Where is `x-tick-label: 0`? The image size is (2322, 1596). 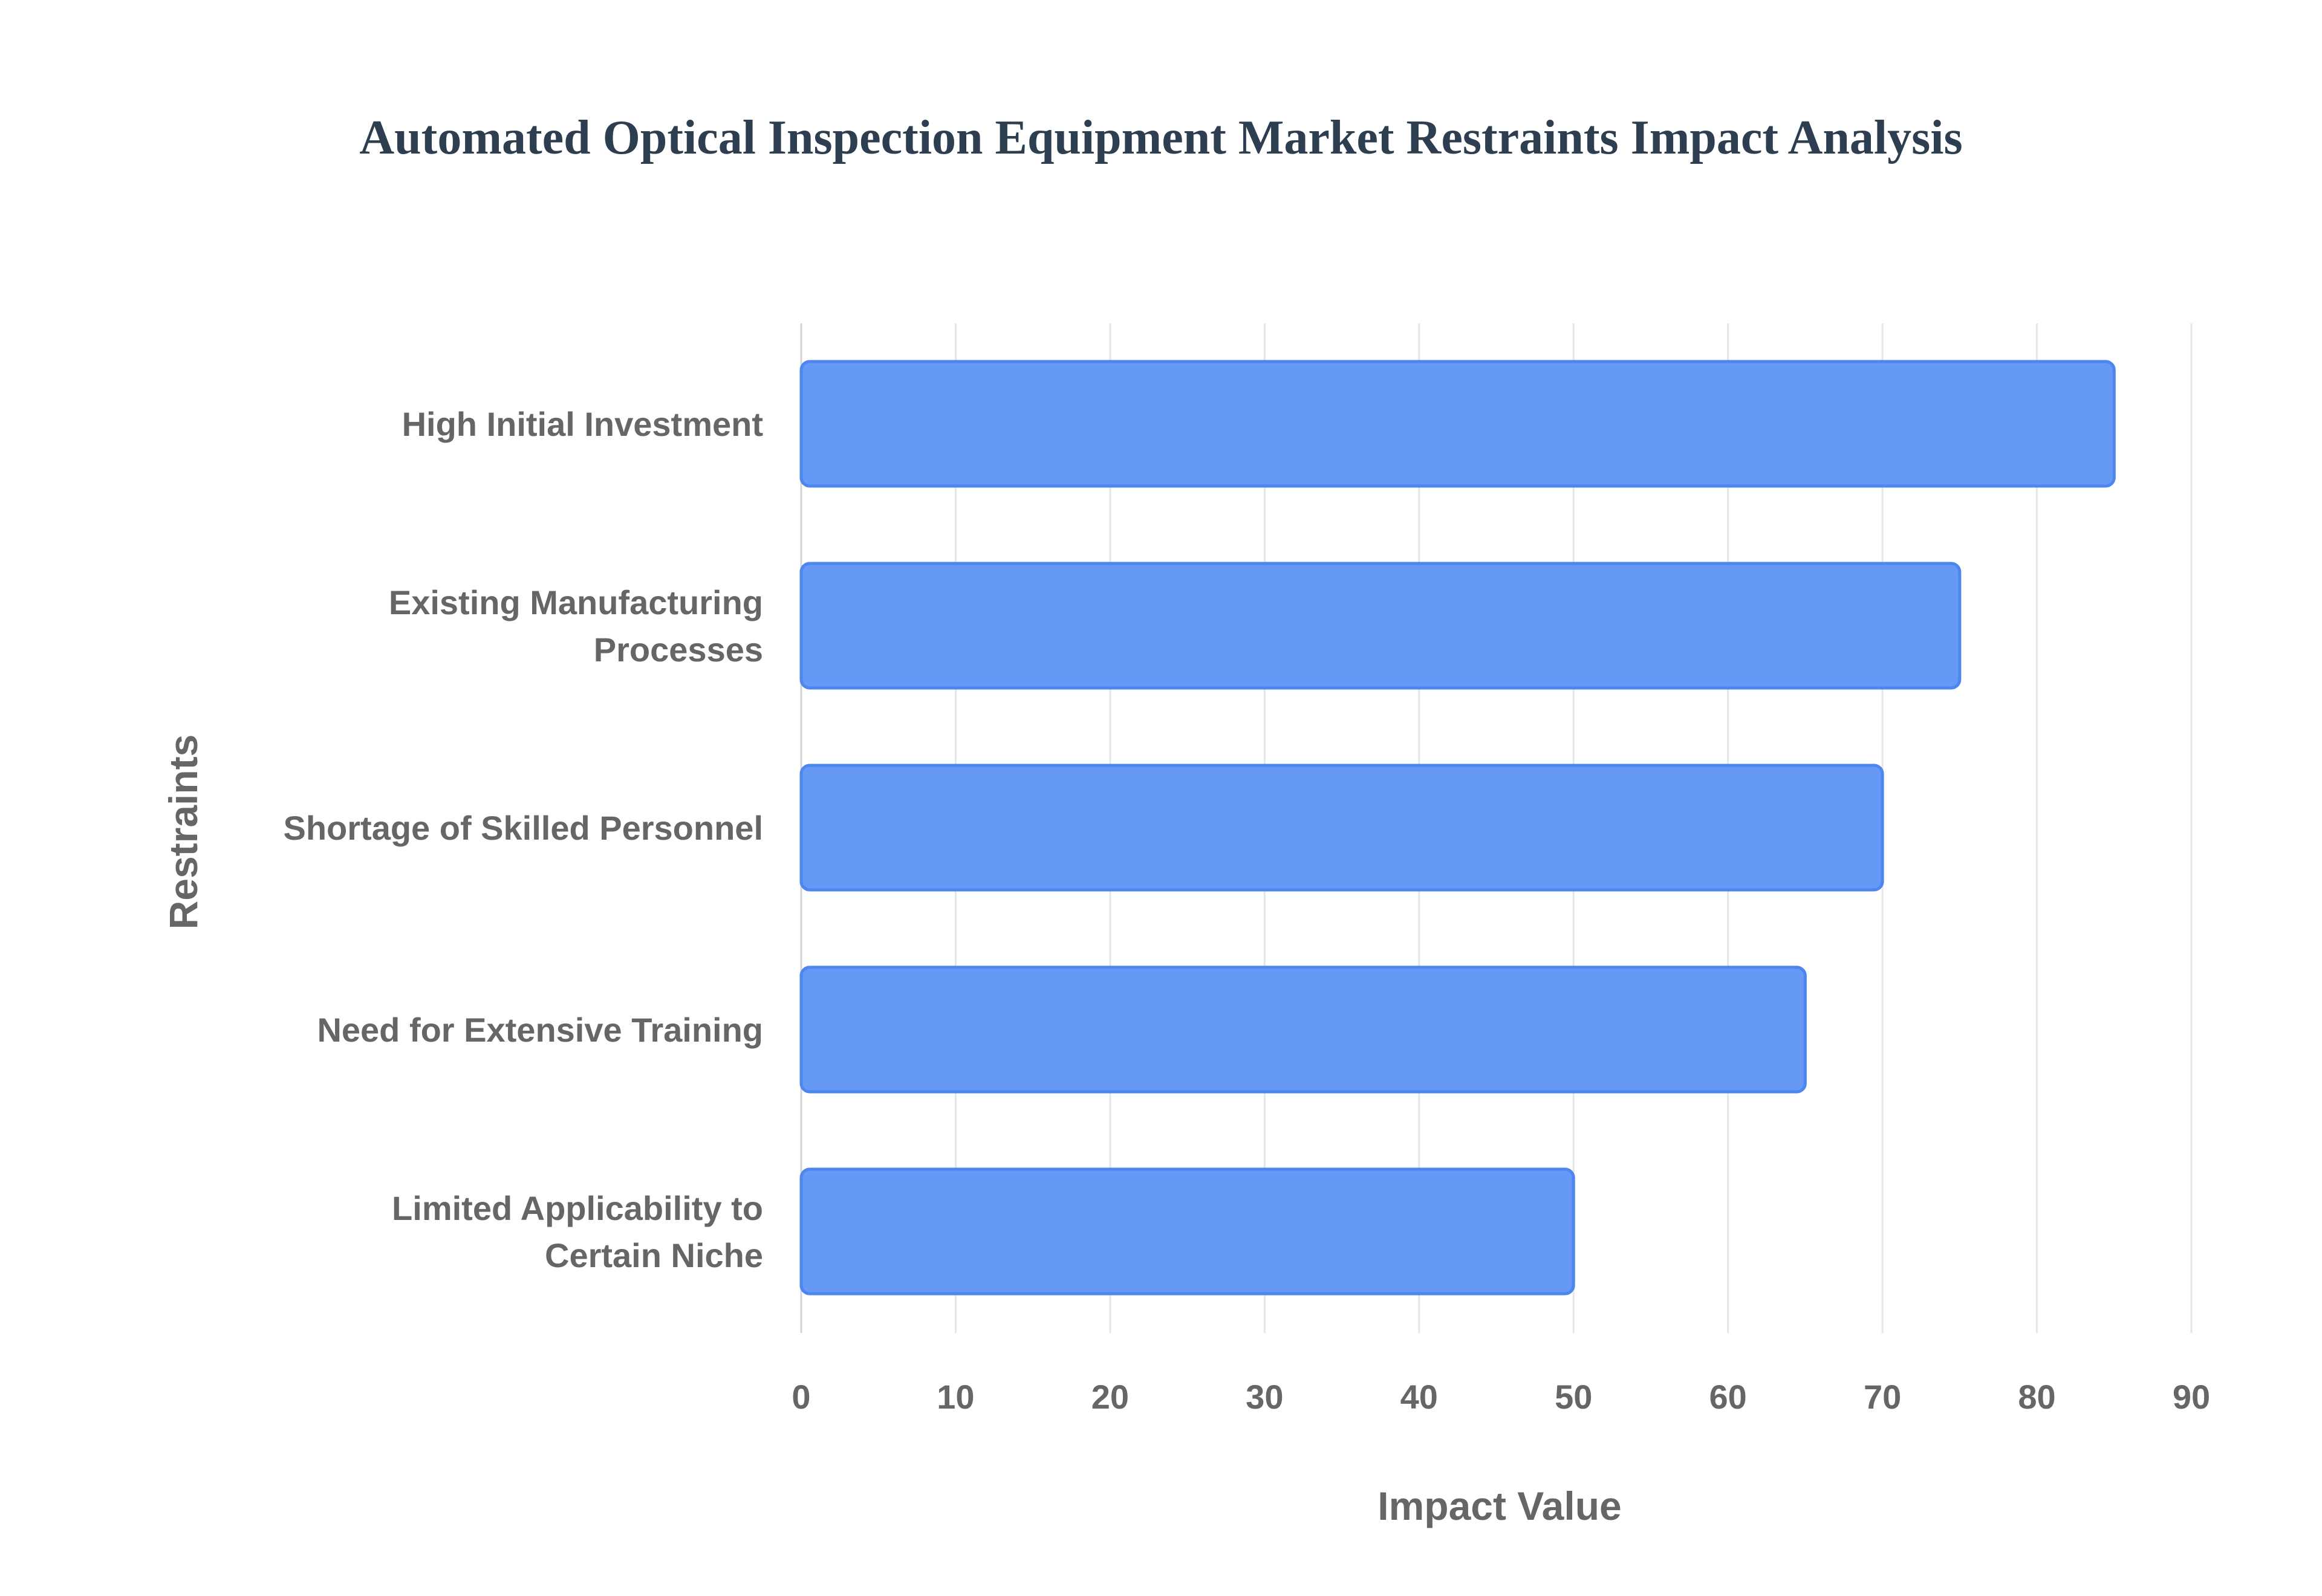 x-tick-label: 0 is located at coordinates (801, 1397).